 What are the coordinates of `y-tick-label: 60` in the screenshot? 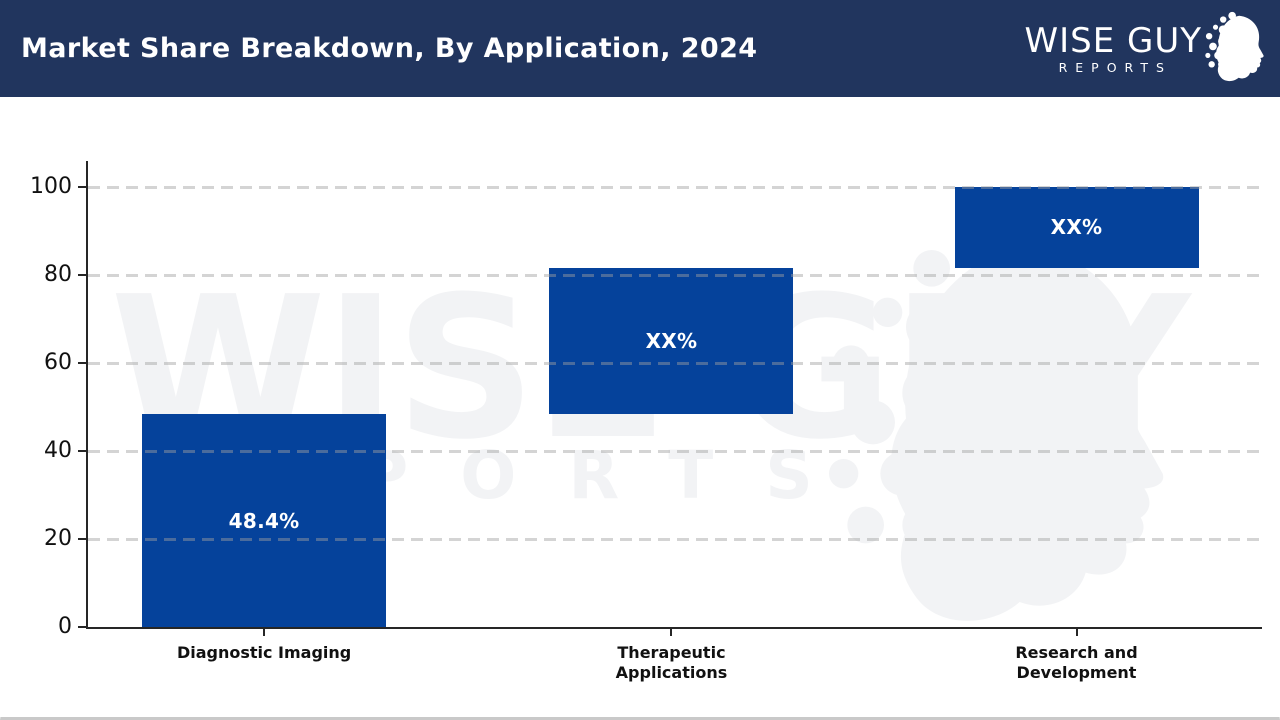 It's located at (58, 362).